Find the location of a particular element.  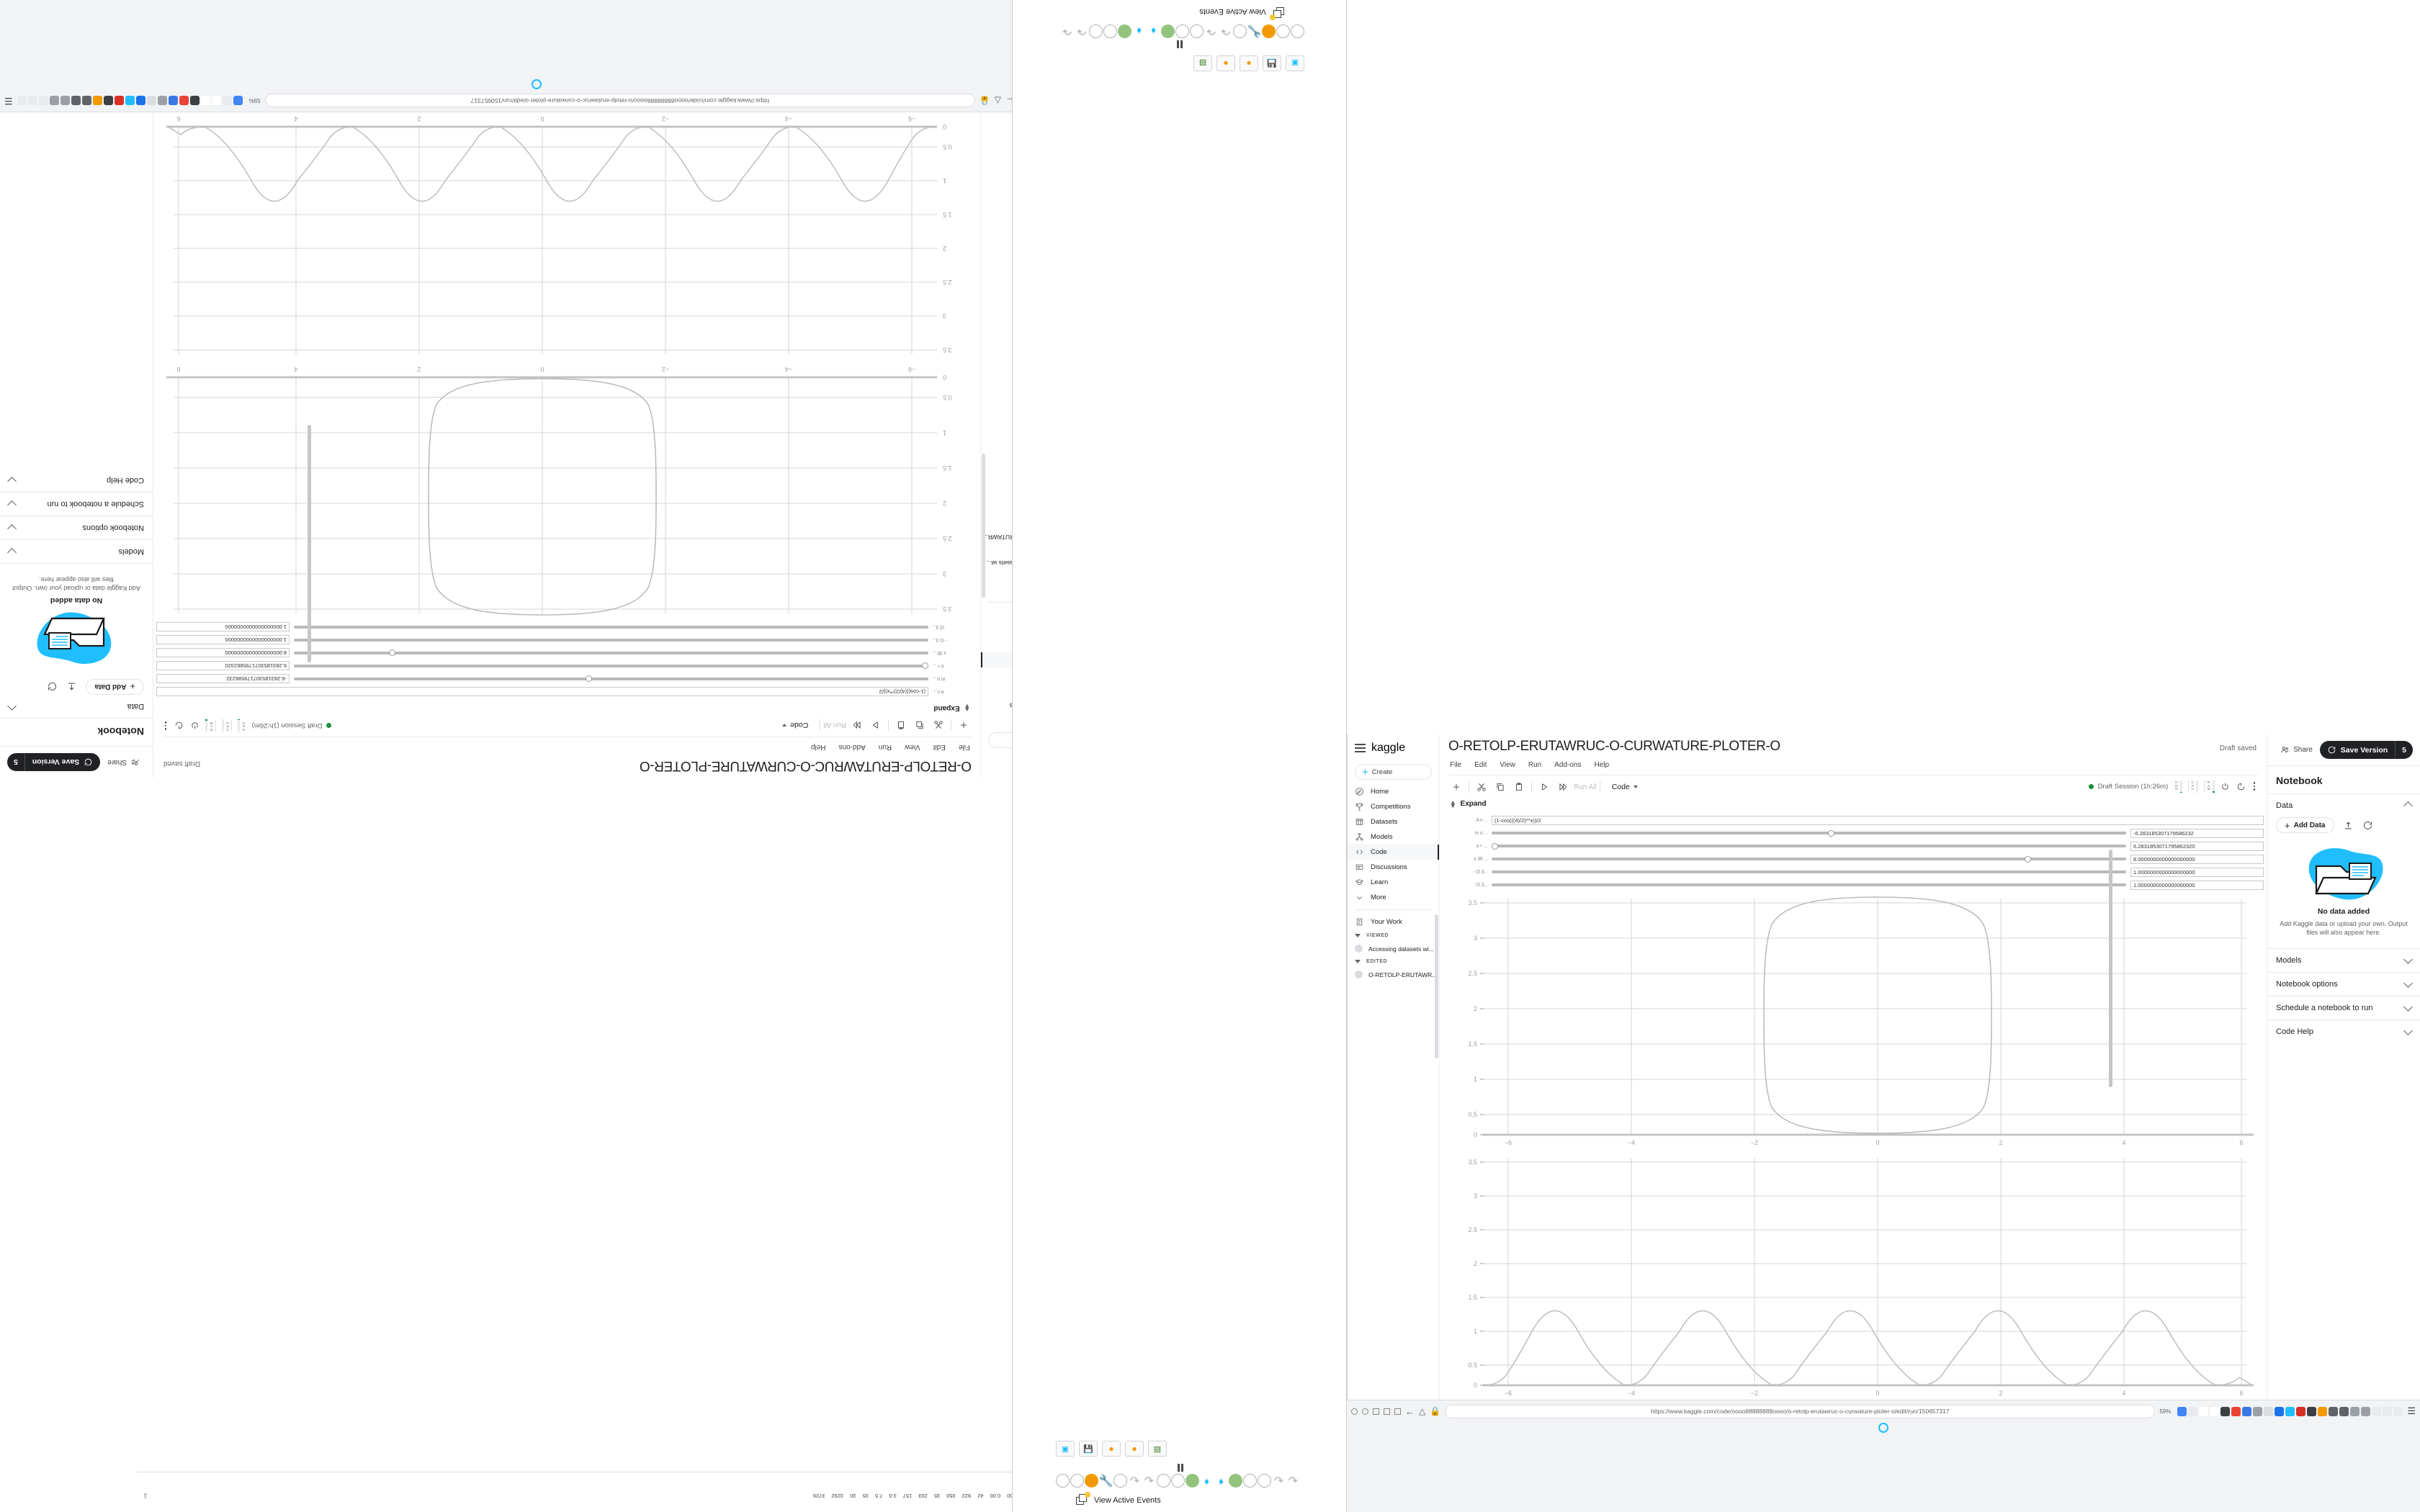

slider-4-value: 1.0000000000000000000 is located at coordinates (2197, 872).